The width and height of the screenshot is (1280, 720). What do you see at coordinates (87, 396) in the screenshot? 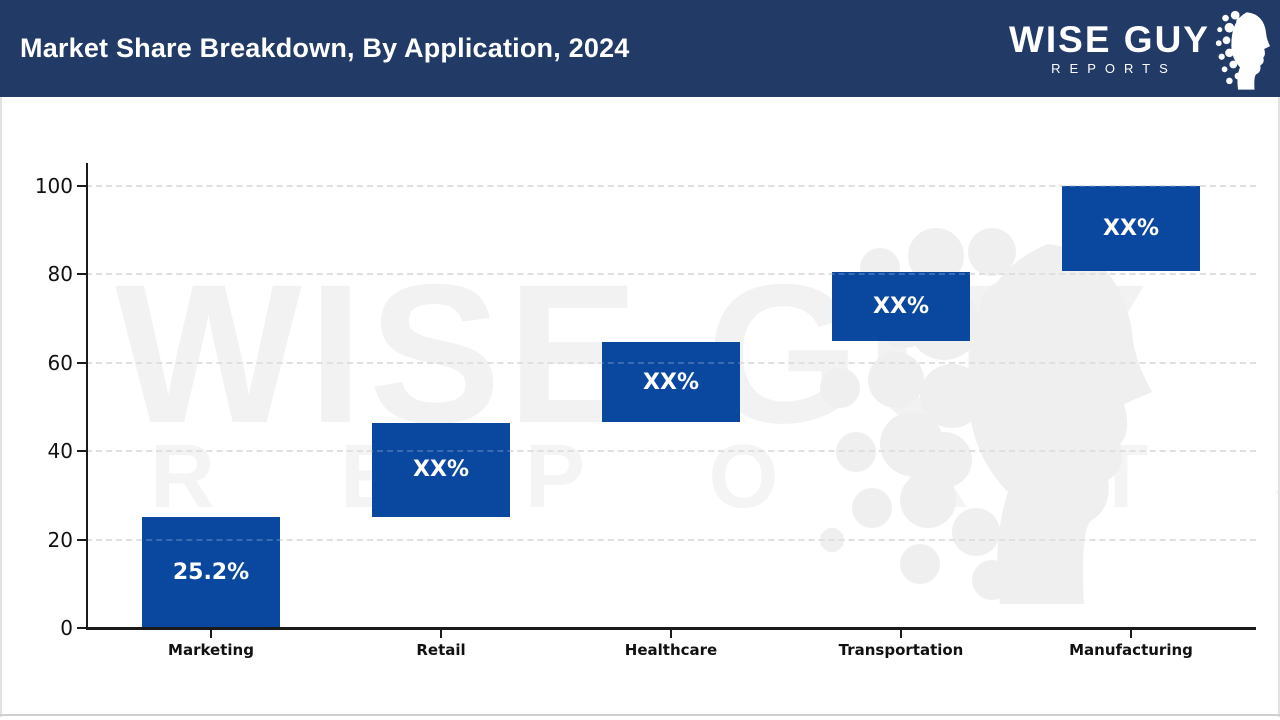
I see `y-axis-line` at bounding box center [87, 396].